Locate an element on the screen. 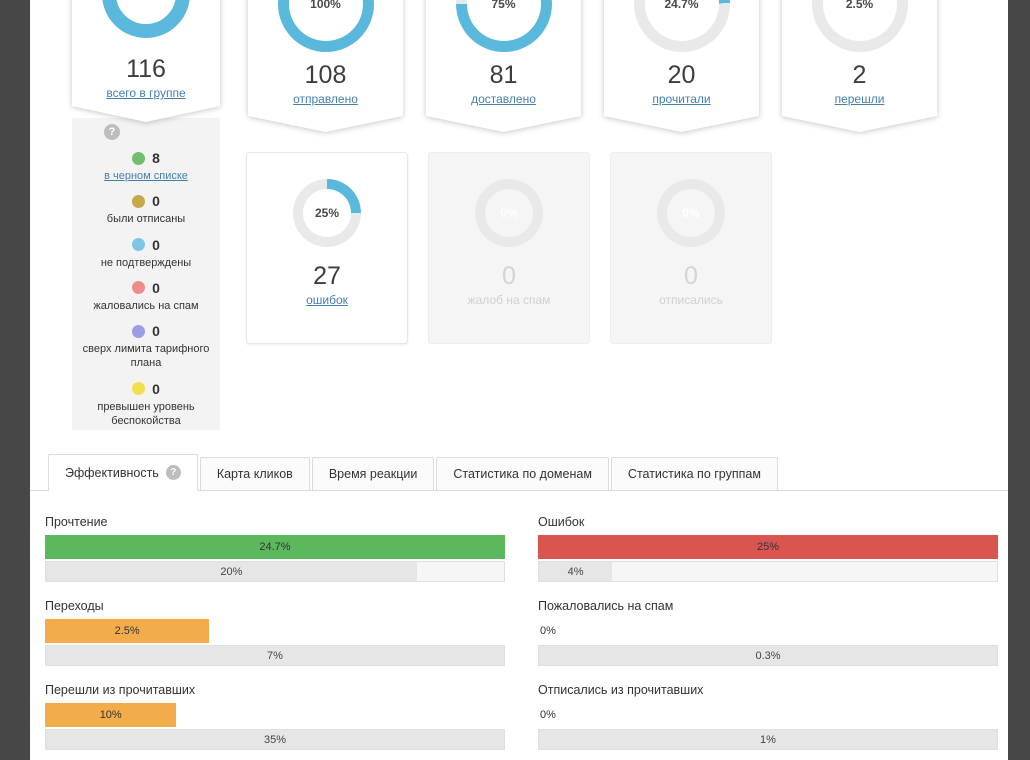  stat-card-read: 24.7% 20 прочитали is located at coordinates (681, 66).